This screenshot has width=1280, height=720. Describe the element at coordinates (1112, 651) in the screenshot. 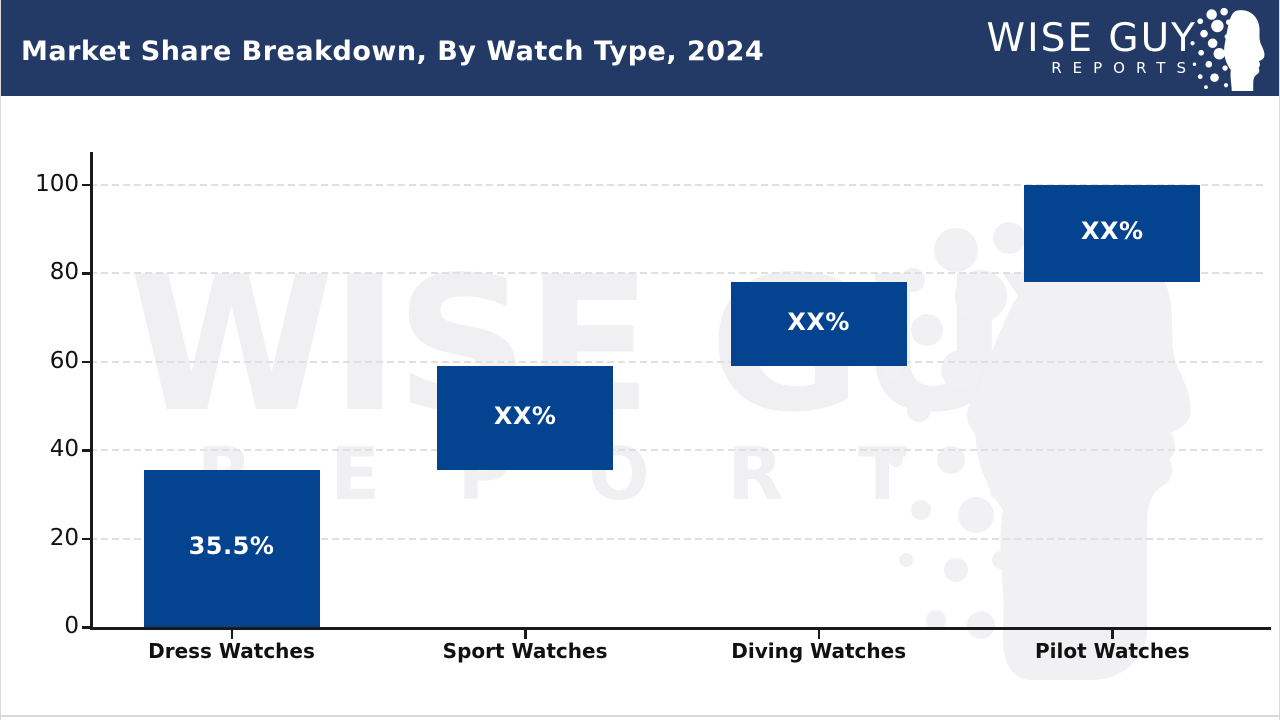

I see `x-axis-label: Pilot Watches` at that location.